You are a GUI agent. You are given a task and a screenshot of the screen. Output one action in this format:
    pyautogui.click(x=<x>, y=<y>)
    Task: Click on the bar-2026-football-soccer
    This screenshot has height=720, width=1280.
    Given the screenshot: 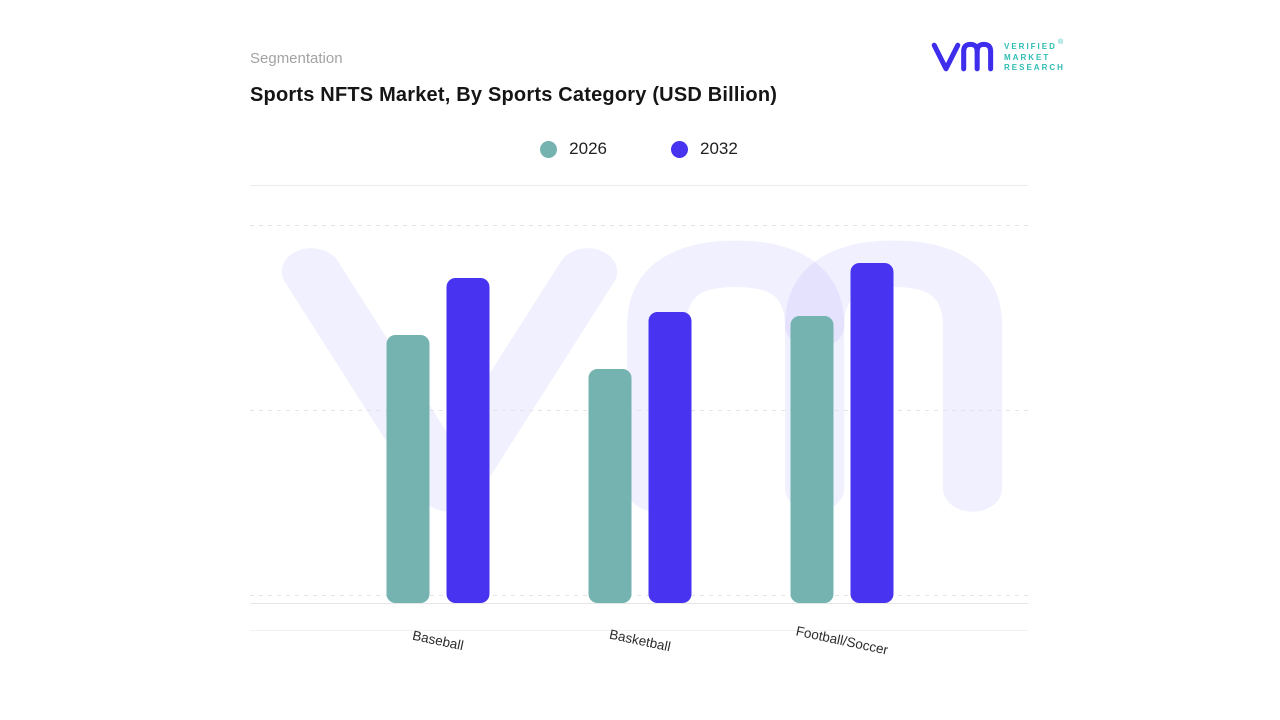 What is the action you would take?
    pyautogui.click(x=812, y=459)
    